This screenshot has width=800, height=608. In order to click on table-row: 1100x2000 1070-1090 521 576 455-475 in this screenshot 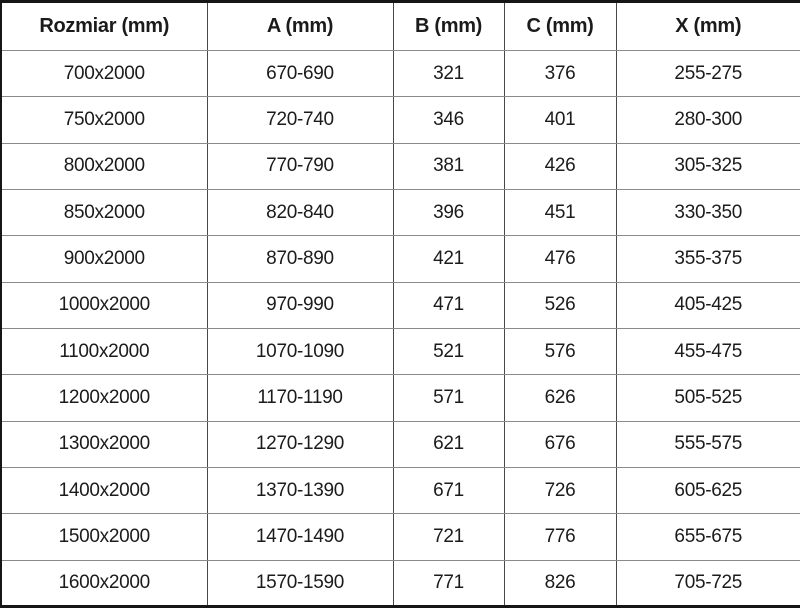, I will do `click(400, 351)`.